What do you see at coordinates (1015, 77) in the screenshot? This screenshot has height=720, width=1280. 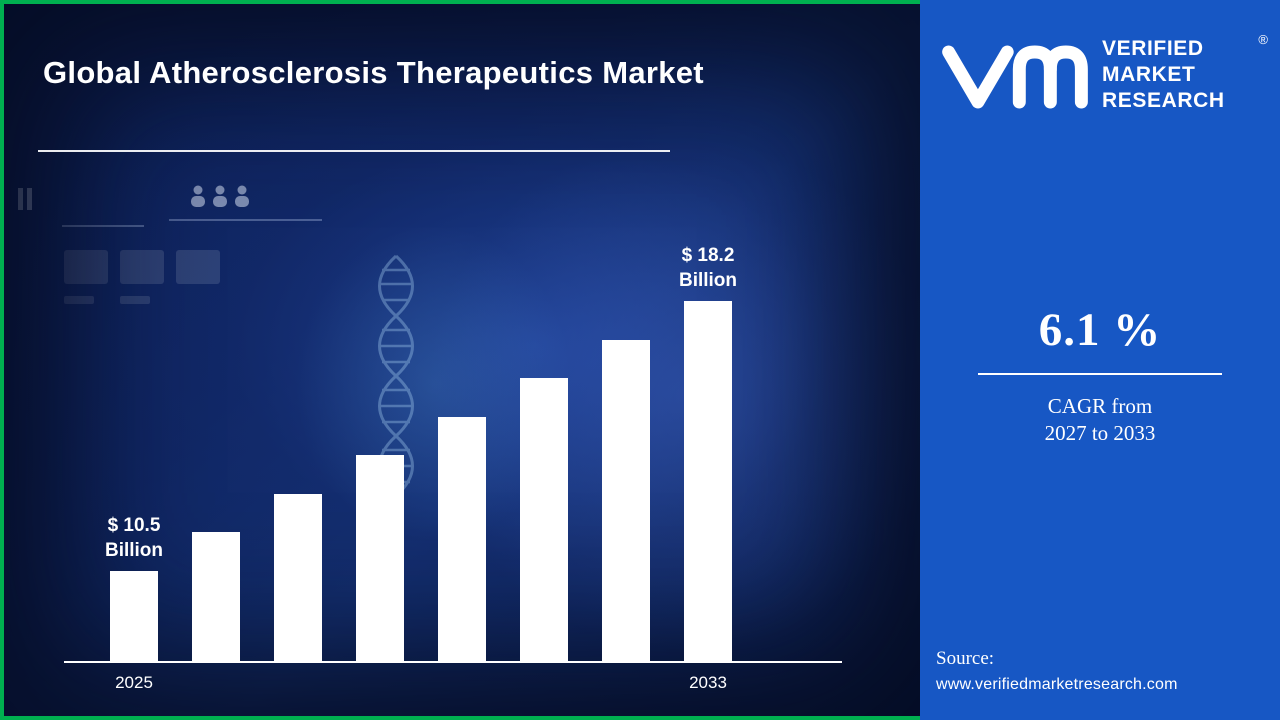 I see `vmr-logo-icon` at bounding box center [1015, 77].